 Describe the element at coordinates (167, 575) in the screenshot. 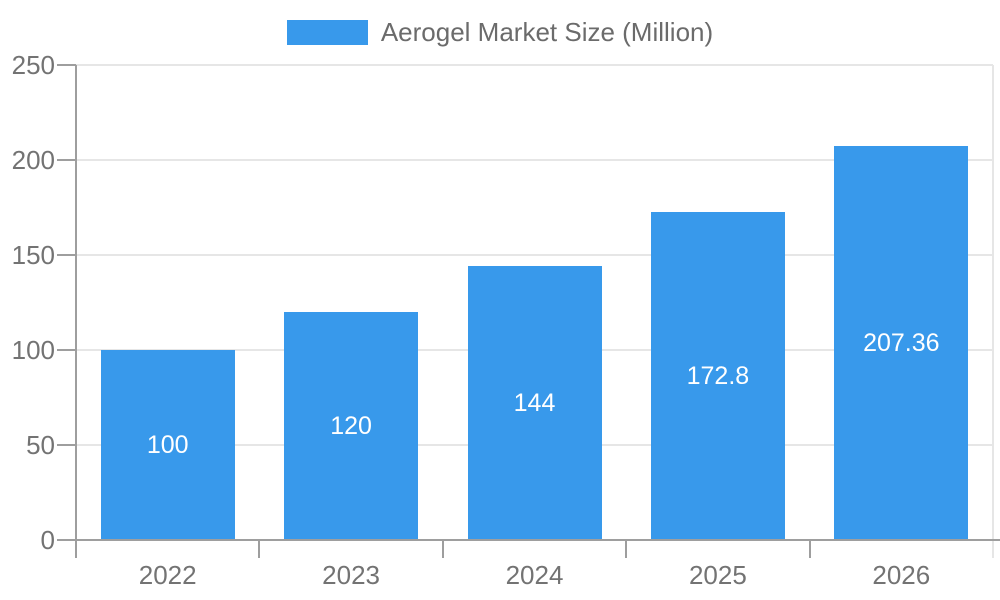

I see `x-axis-label-2022: 2022` at that location.